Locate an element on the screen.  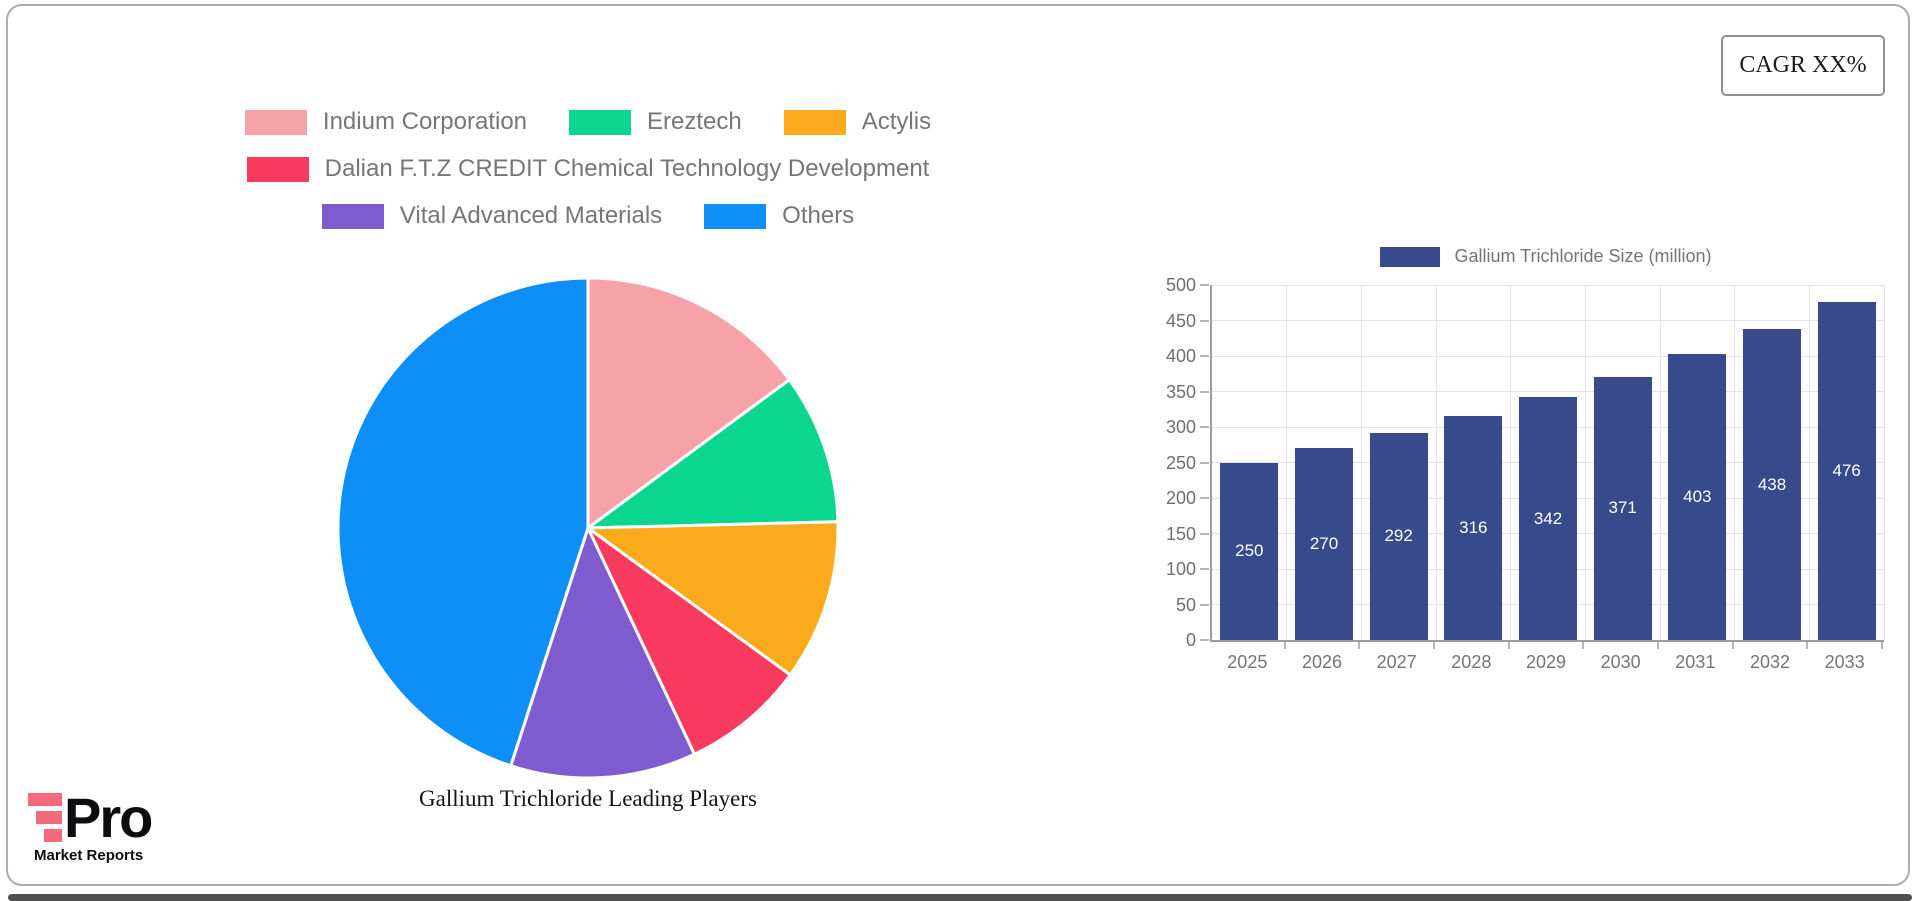
x-tick-label: 2032 is located at coordinates (1769, 662).